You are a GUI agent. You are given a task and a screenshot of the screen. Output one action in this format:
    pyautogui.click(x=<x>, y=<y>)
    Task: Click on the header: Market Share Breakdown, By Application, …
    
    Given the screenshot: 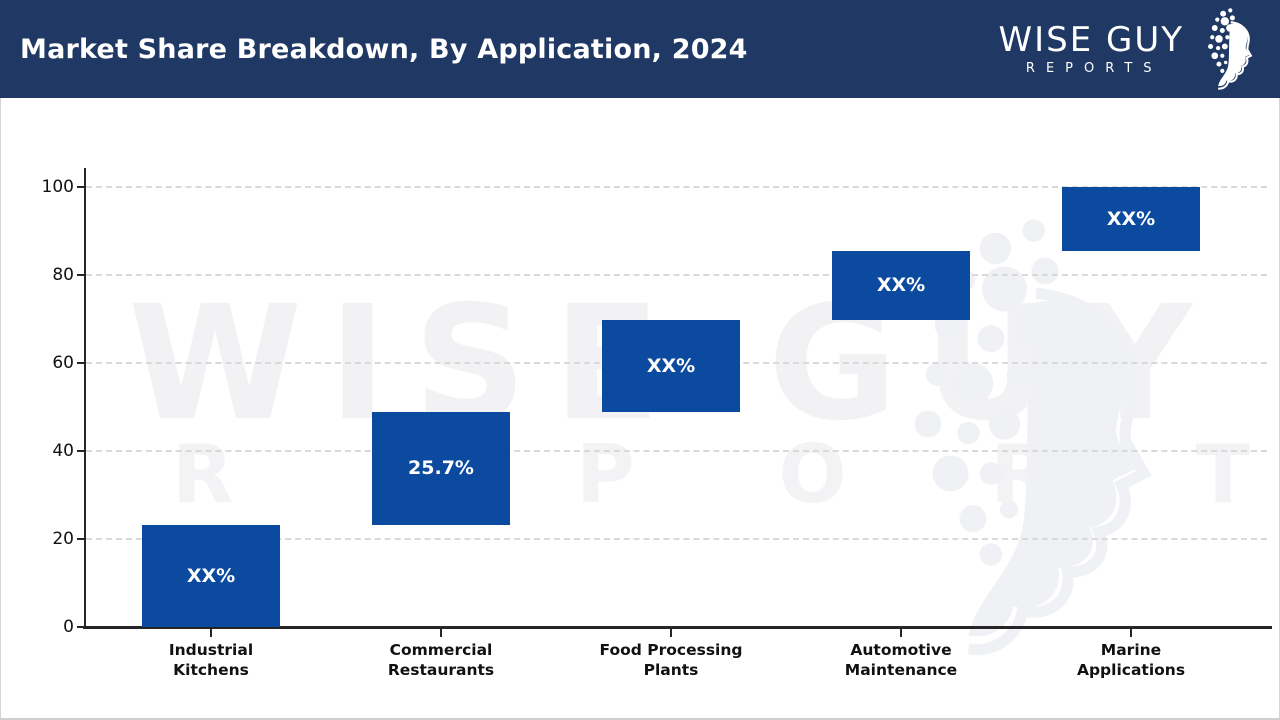 What is the action you would take?
    pyautogui.click(x=640, y=49)
    